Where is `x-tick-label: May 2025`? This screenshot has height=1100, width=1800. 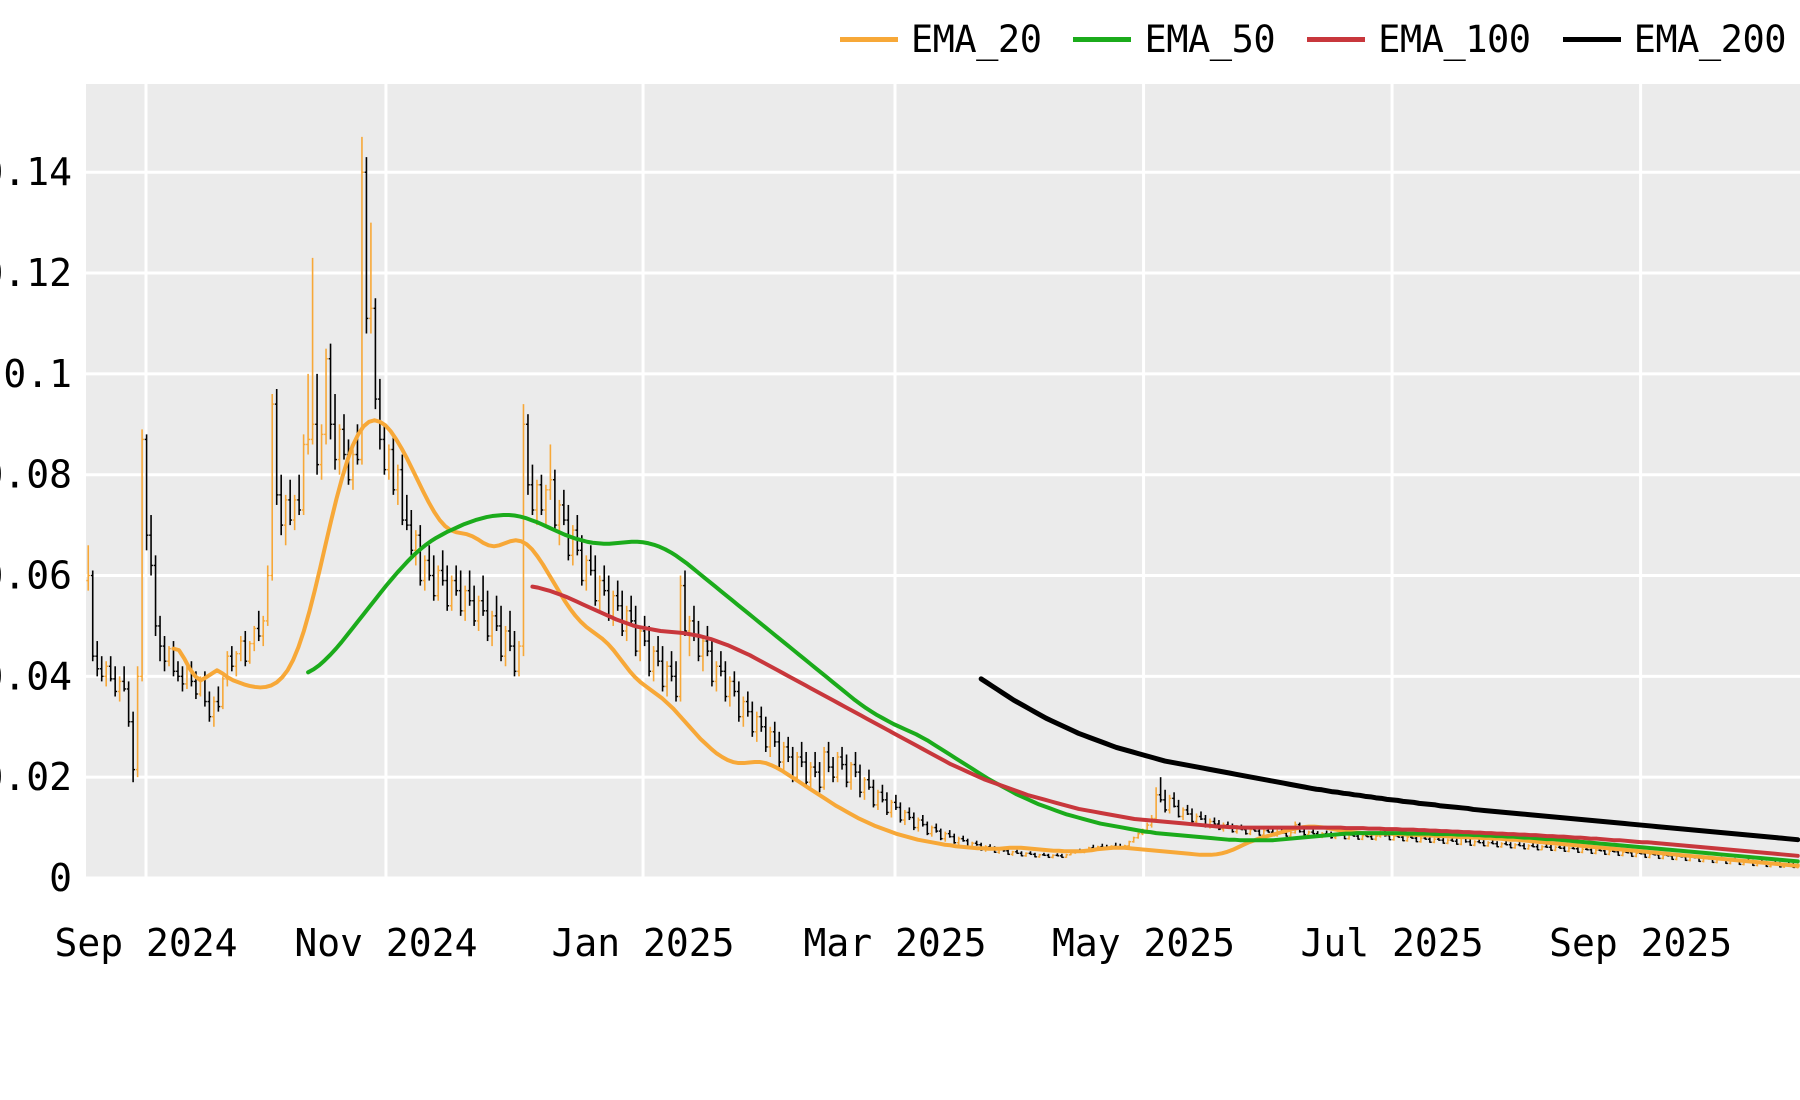 x-tick-label: May 2025 is located at coordinates (1143, 943).